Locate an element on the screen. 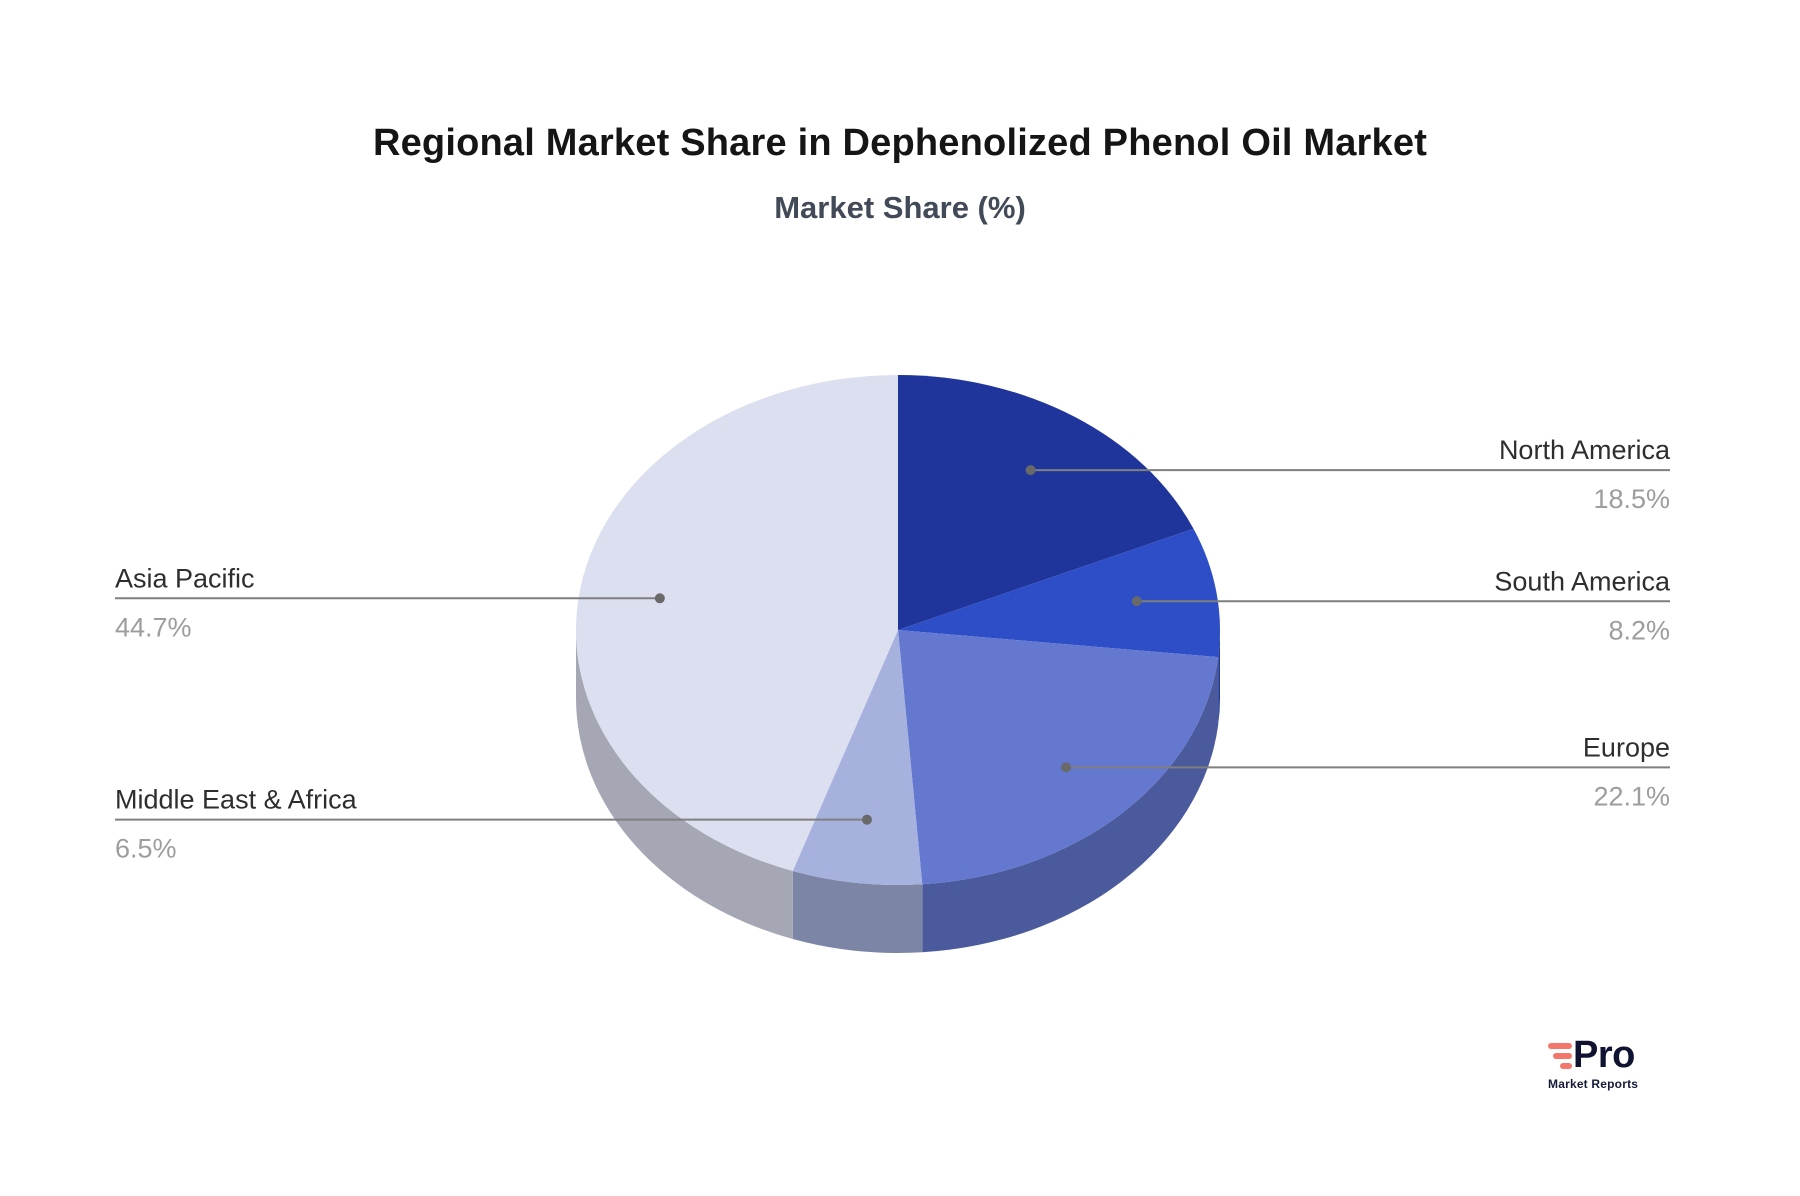  leader-dot-asia-pacific is located at coordinates (659, 598).